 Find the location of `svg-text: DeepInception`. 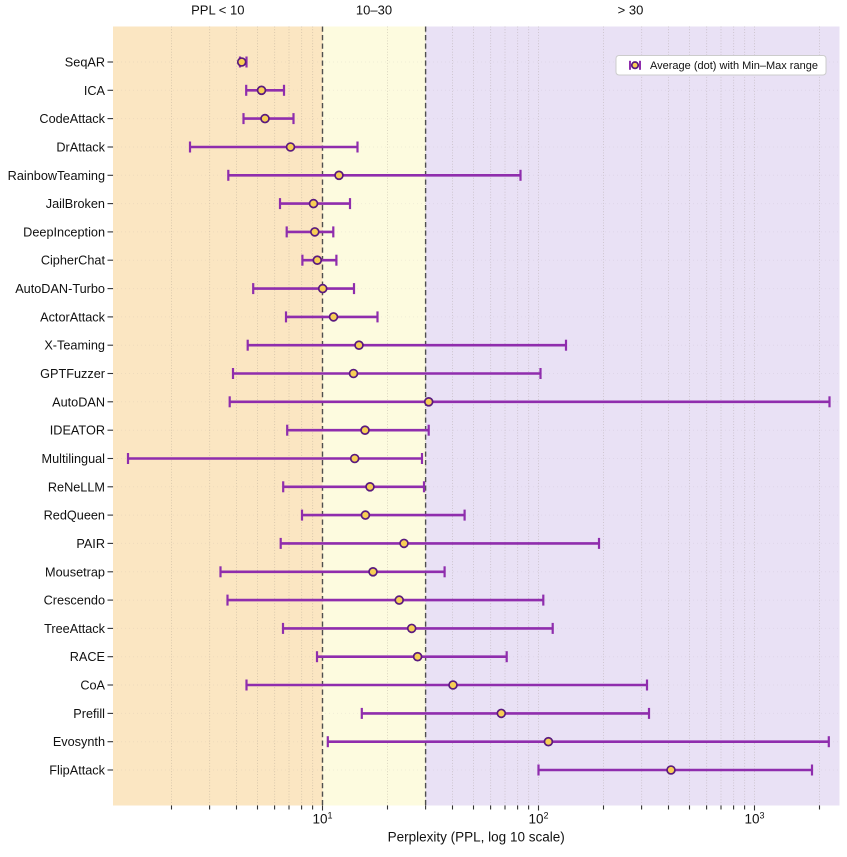

svg-text: DeepInception is located at coordinates (64, 232).